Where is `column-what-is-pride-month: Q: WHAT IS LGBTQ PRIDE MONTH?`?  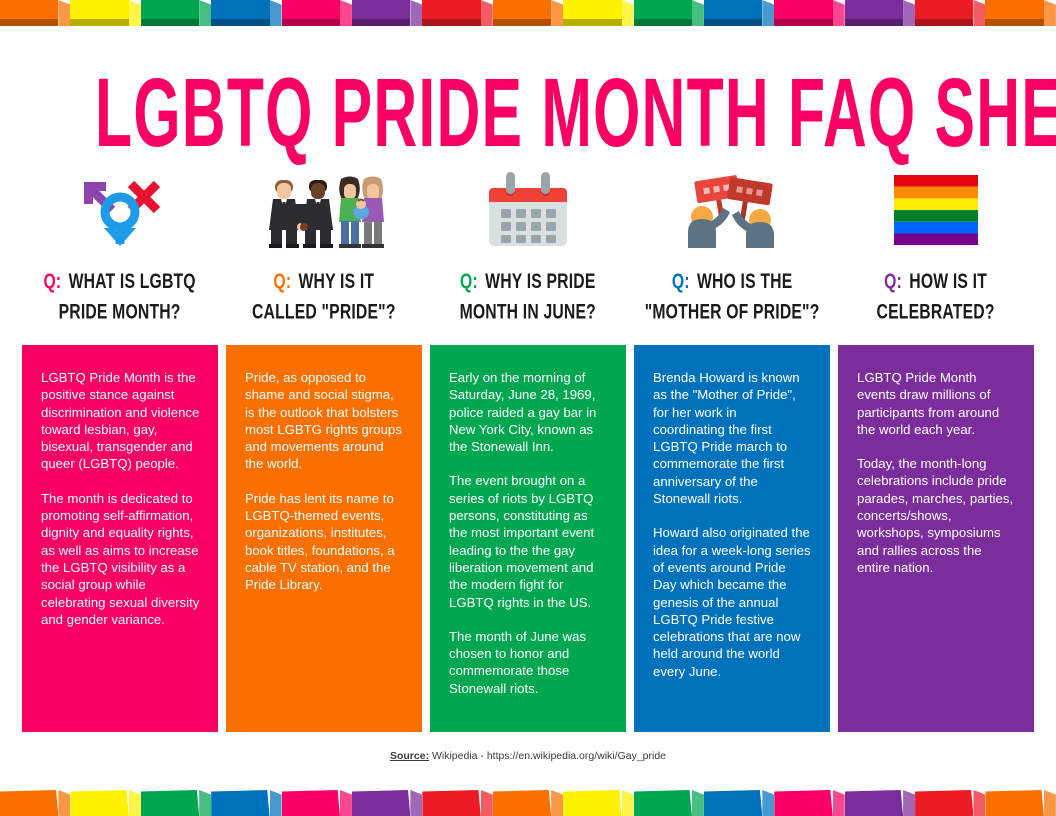
column-what-is-pride-month: Q: WHAT IS LGBTQ PRIDE MONTH? is located at coordinates (120, 249).